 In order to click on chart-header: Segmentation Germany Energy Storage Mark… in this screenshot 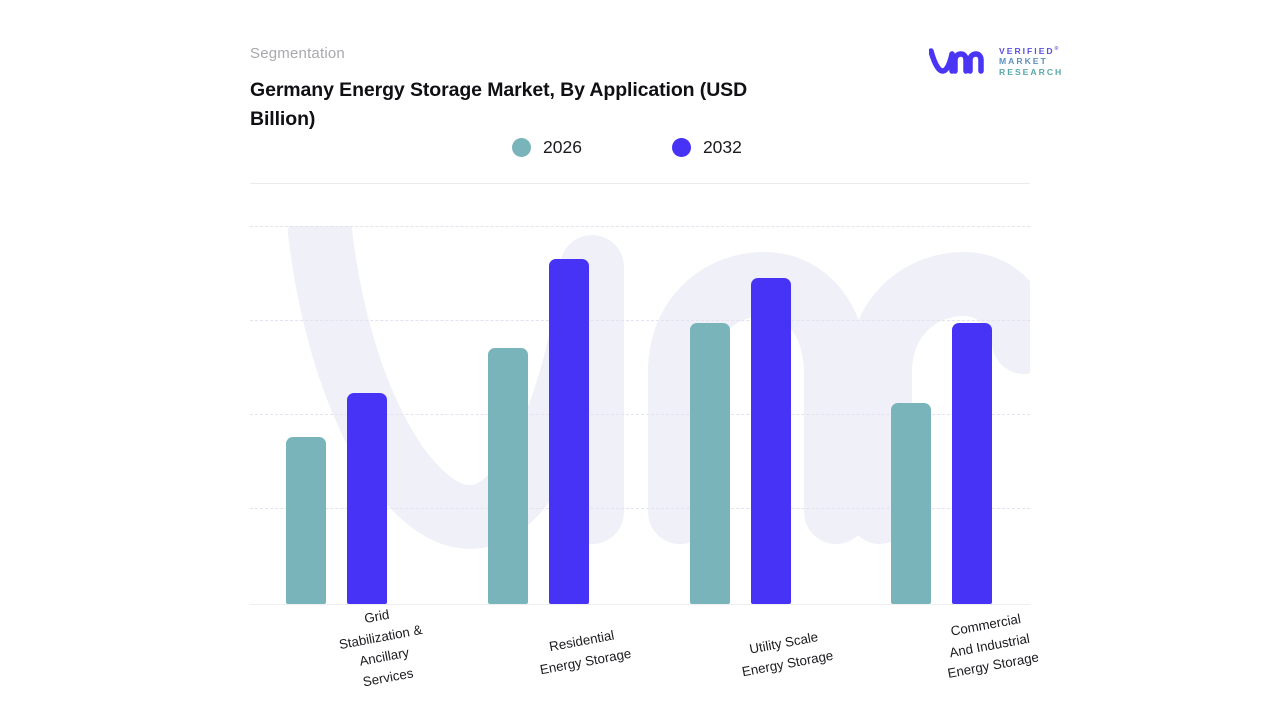, I will do `click(640, 89)`.